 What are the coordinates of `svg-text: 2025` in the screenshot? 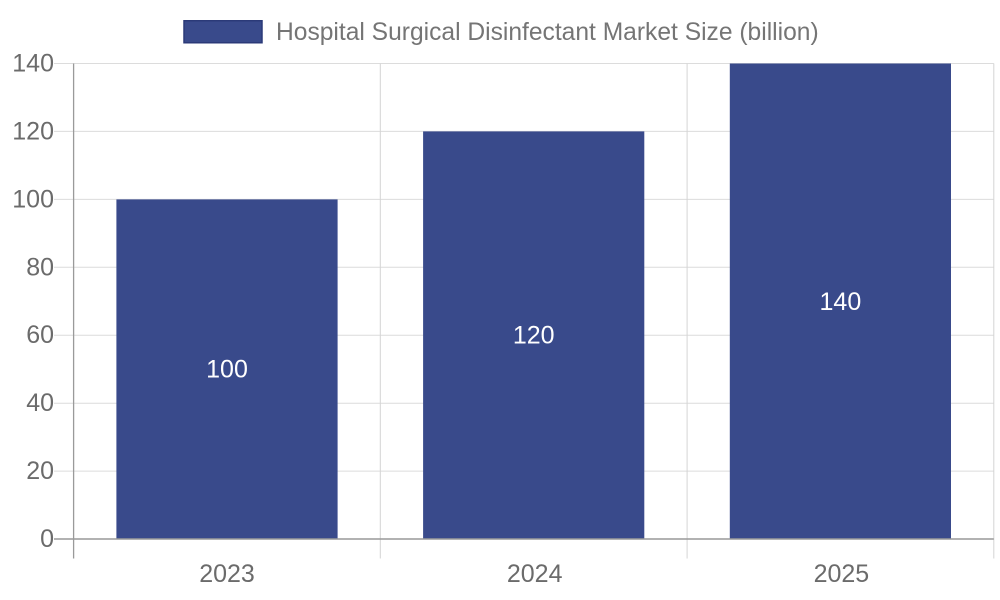 It's located at (842, 574).